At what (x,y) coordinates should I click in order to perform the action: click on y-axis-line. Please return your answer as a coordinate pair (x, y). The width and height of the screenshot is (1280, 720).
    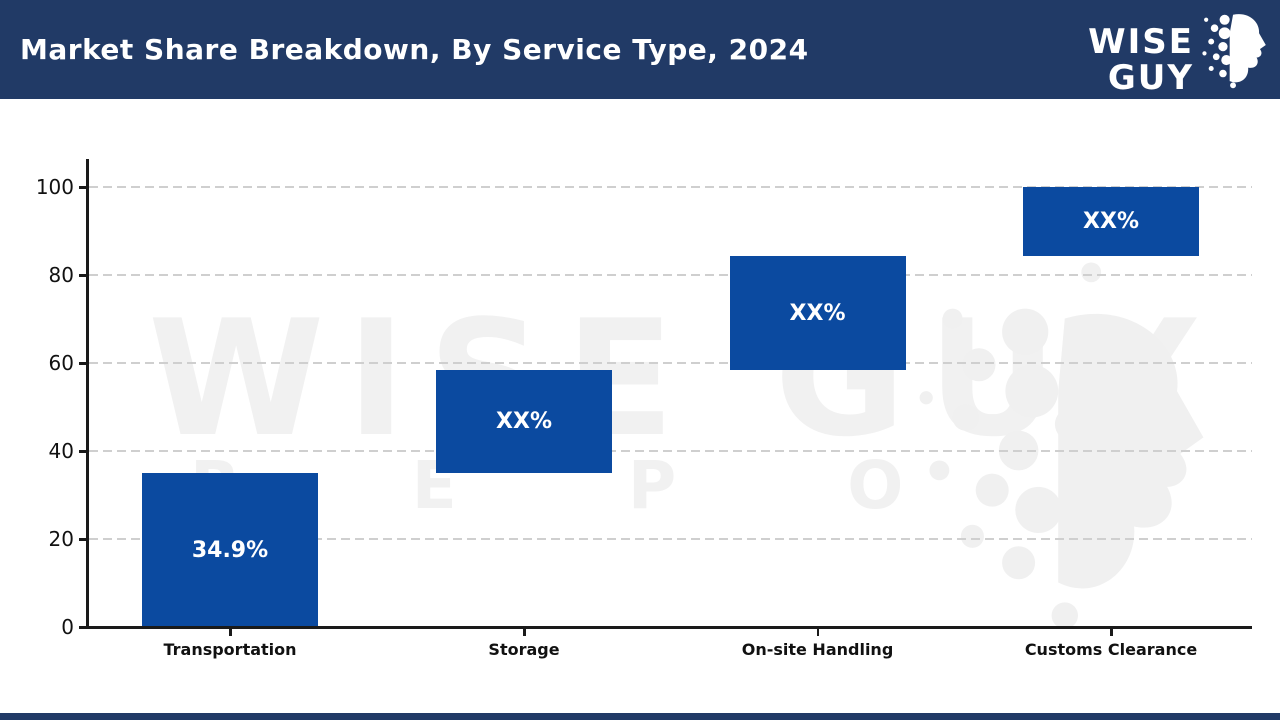
    Looking at the image, I should click on (87, 394).